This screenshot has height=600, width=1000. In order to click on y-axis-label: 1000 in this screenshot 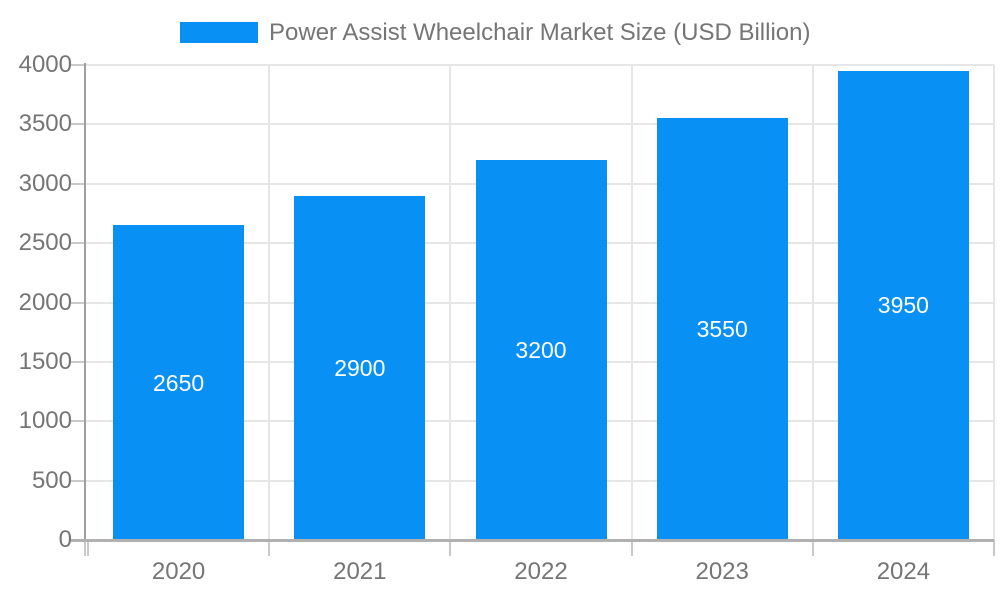, I will do `click(45, 421)`.